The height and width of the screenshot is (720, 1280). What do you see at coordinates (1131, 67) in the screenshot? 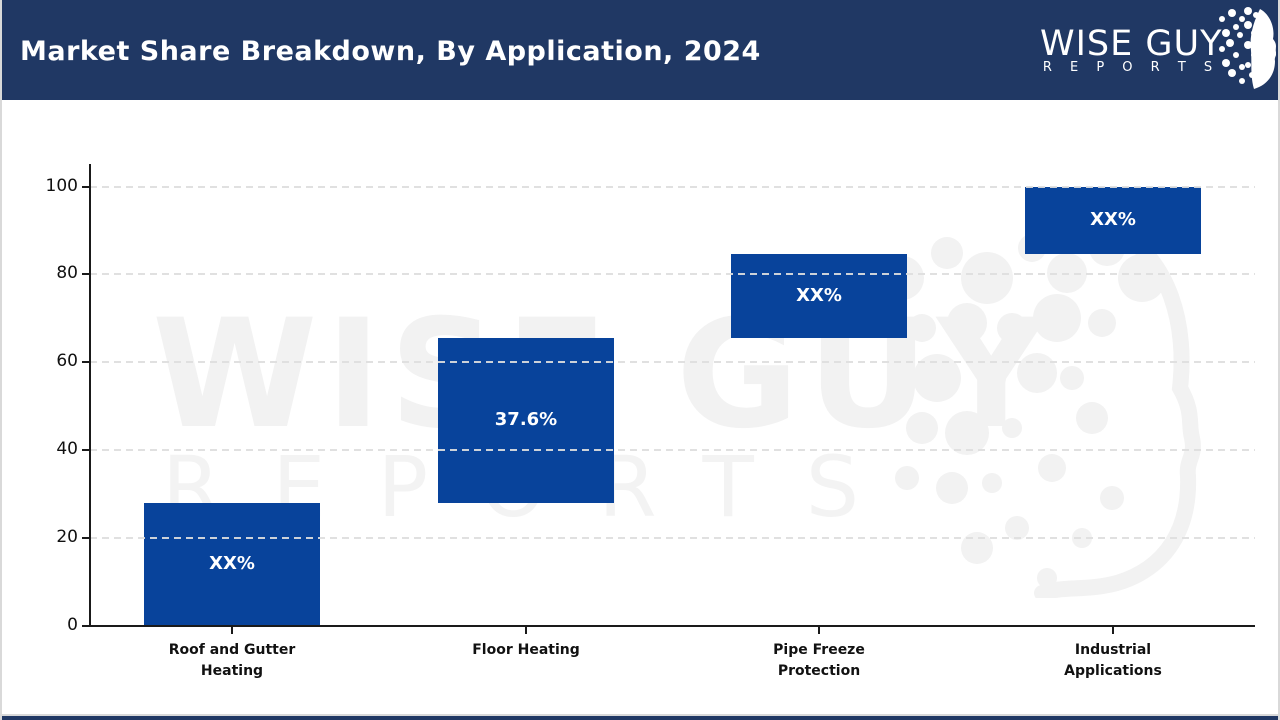
I see `logo-reports-line: R E P O R T S` at bounding box center [1131, 67].